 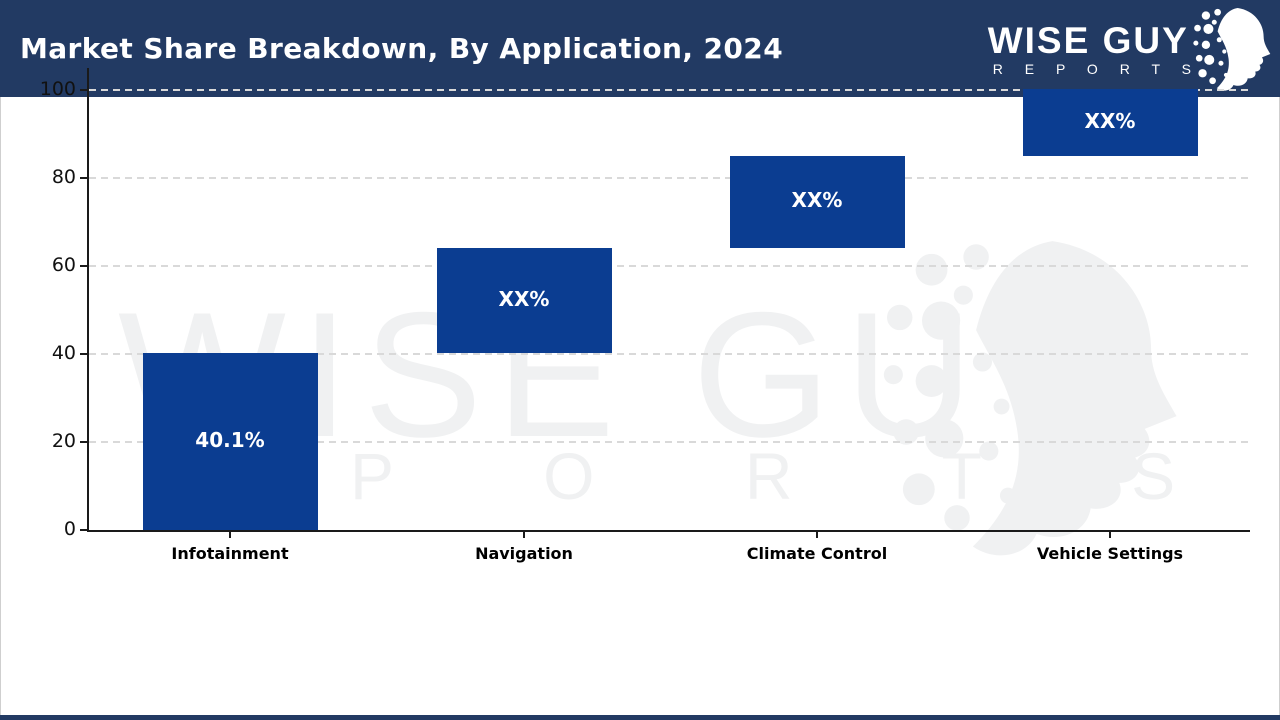 I want to click on y-tick-label: 100, so click(x=57, y=88).